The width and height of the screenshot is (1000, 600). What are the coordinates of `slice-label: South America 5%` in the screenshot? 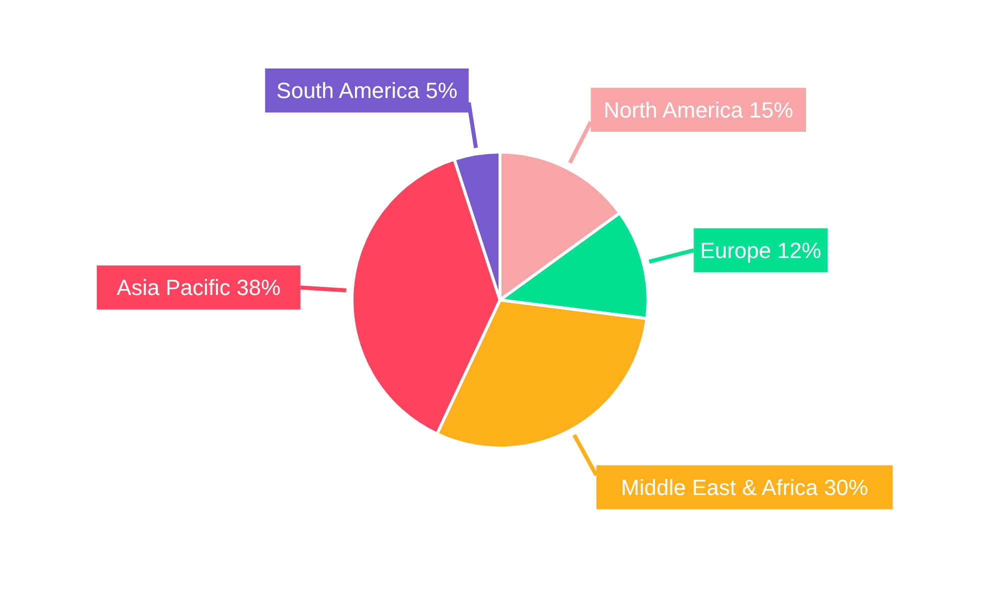 It's located at (367, 90).